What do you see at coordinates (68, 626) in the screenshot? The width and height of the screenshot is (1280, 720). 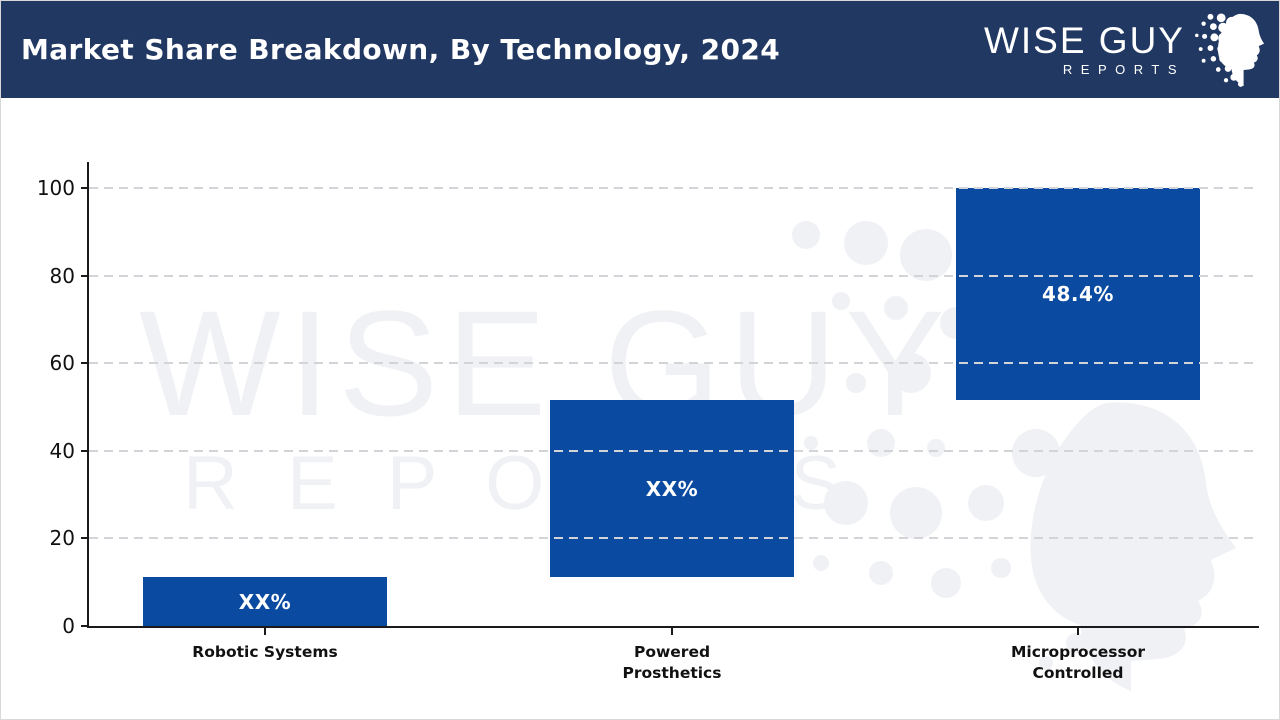 I see `y-tick-label: 0` at bounding box center [68, 626].